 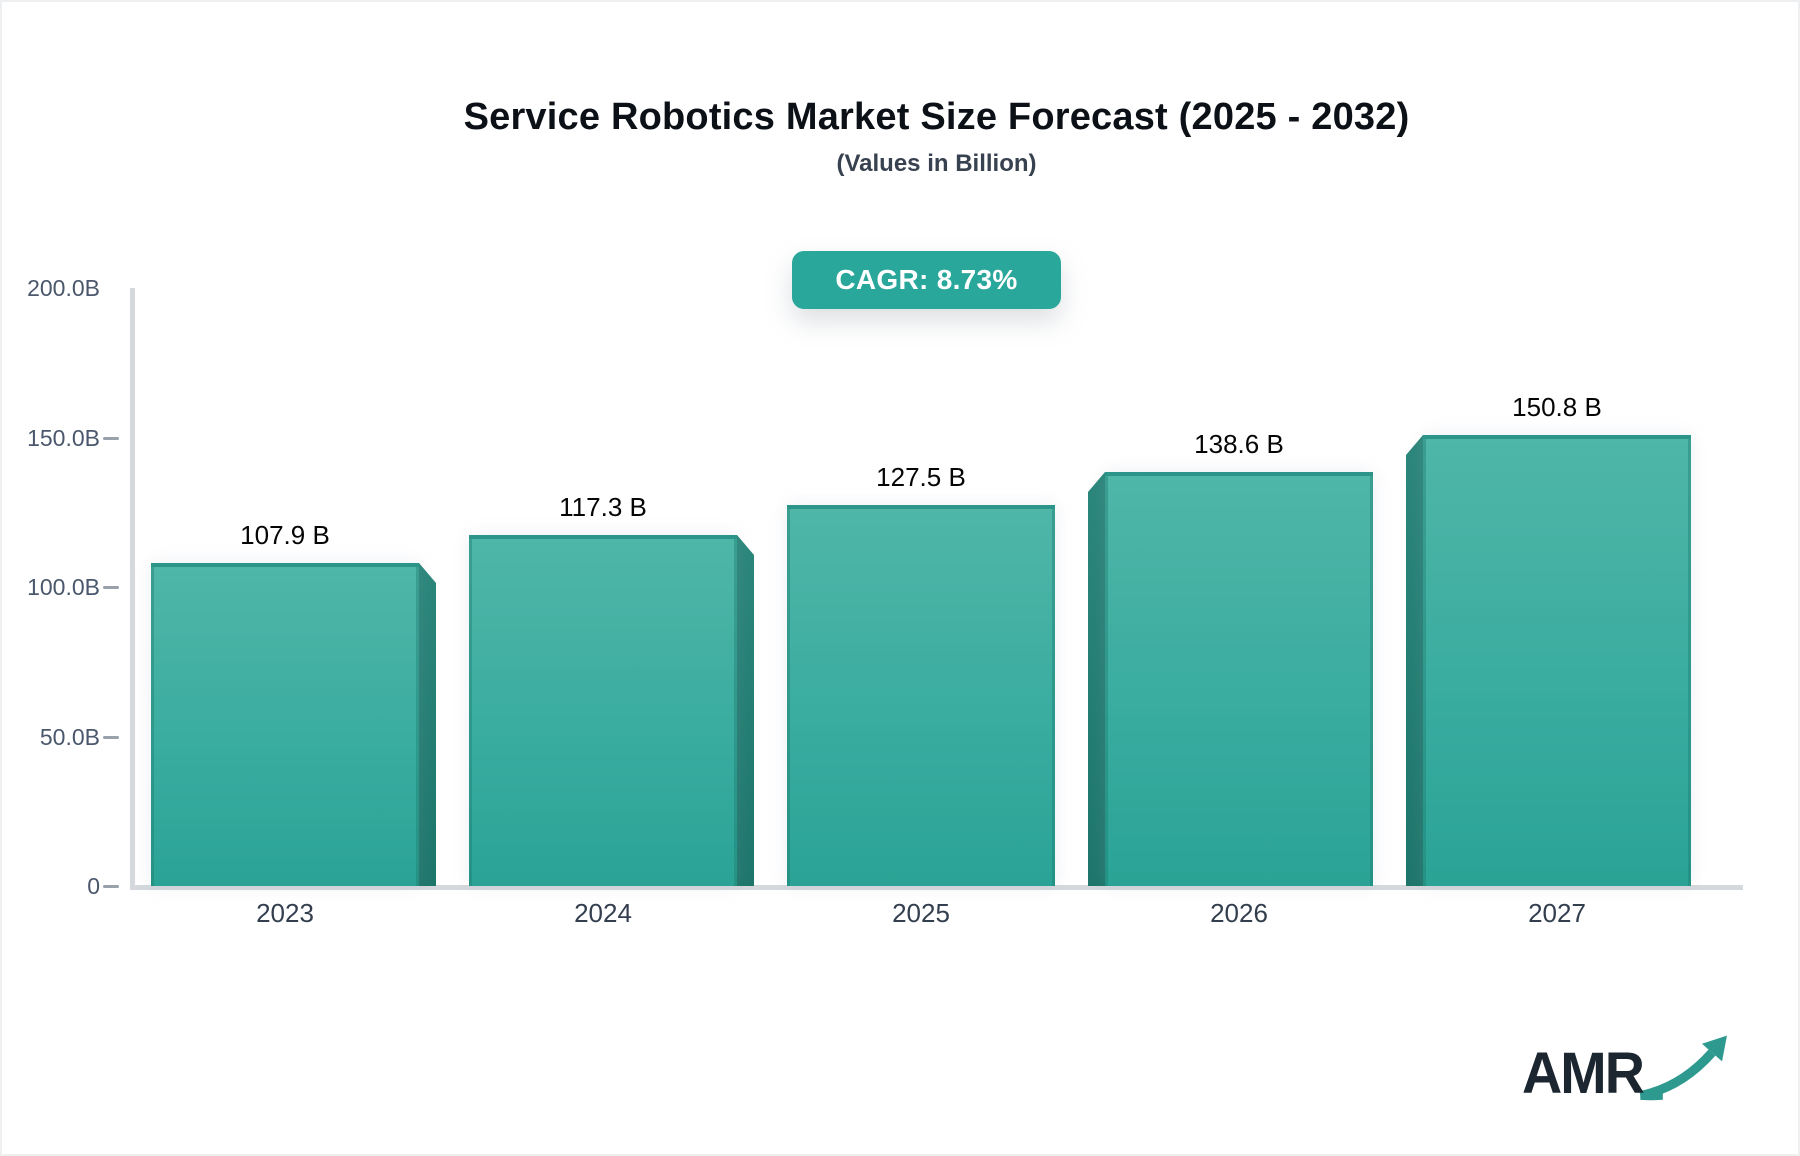 What do you see at coordinates (285, 913) in the screenshot?
I see `x-axis-category-label: 2023` at bounding box center [285, 913].